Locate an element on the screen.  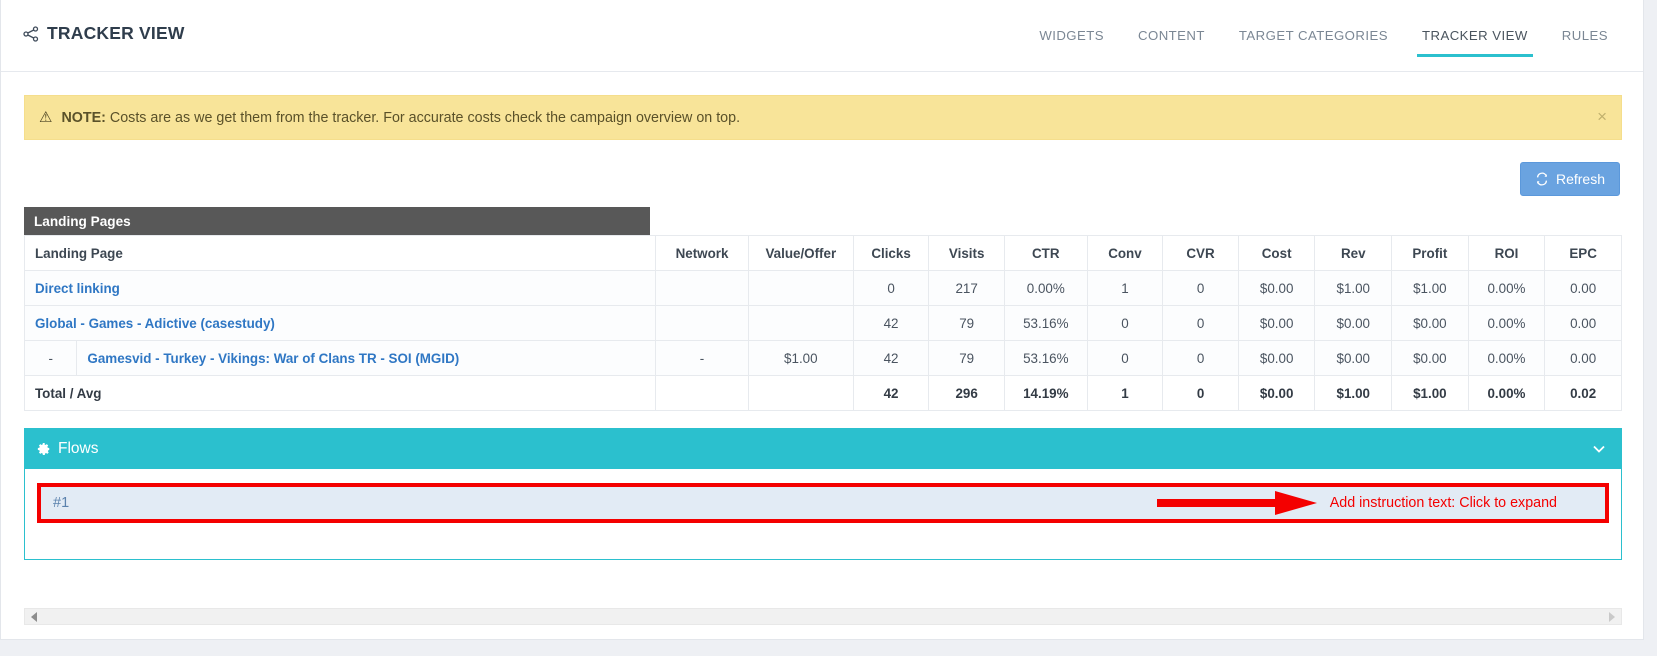
page-title: TRACKER VIEW is located at coordinates (104, 33).